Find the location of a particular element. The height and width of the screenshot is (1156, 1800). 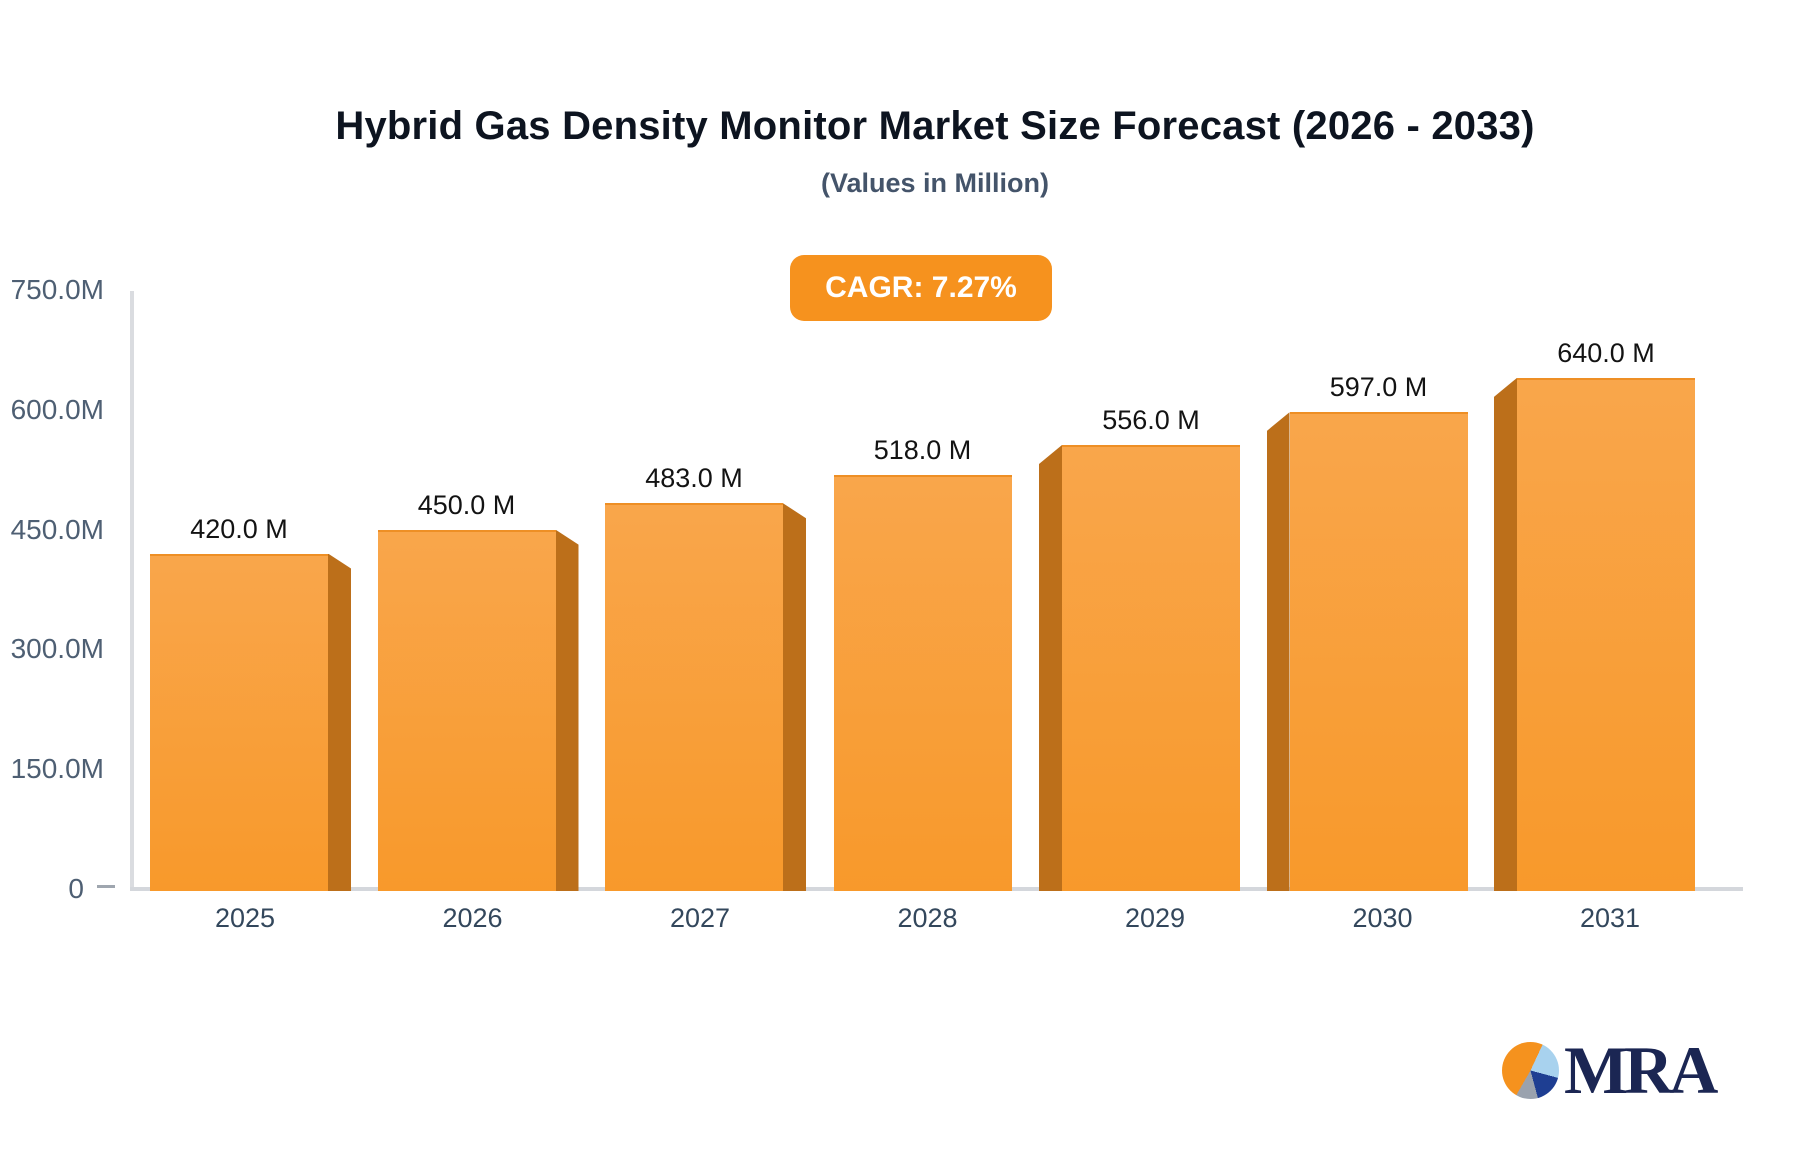

y-axis-label: 300.0M is located at coordinates (57, 649).